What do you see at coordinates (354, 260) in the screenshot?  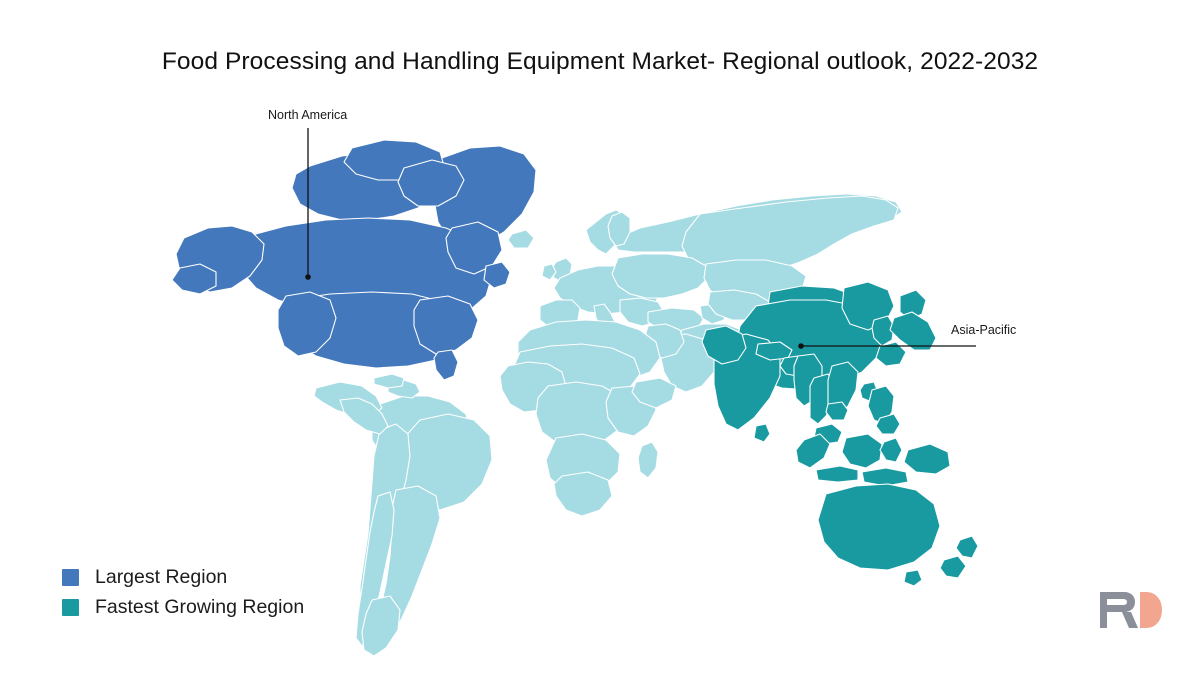 I see `map-region-north-america` at bounding box center [354, 260].